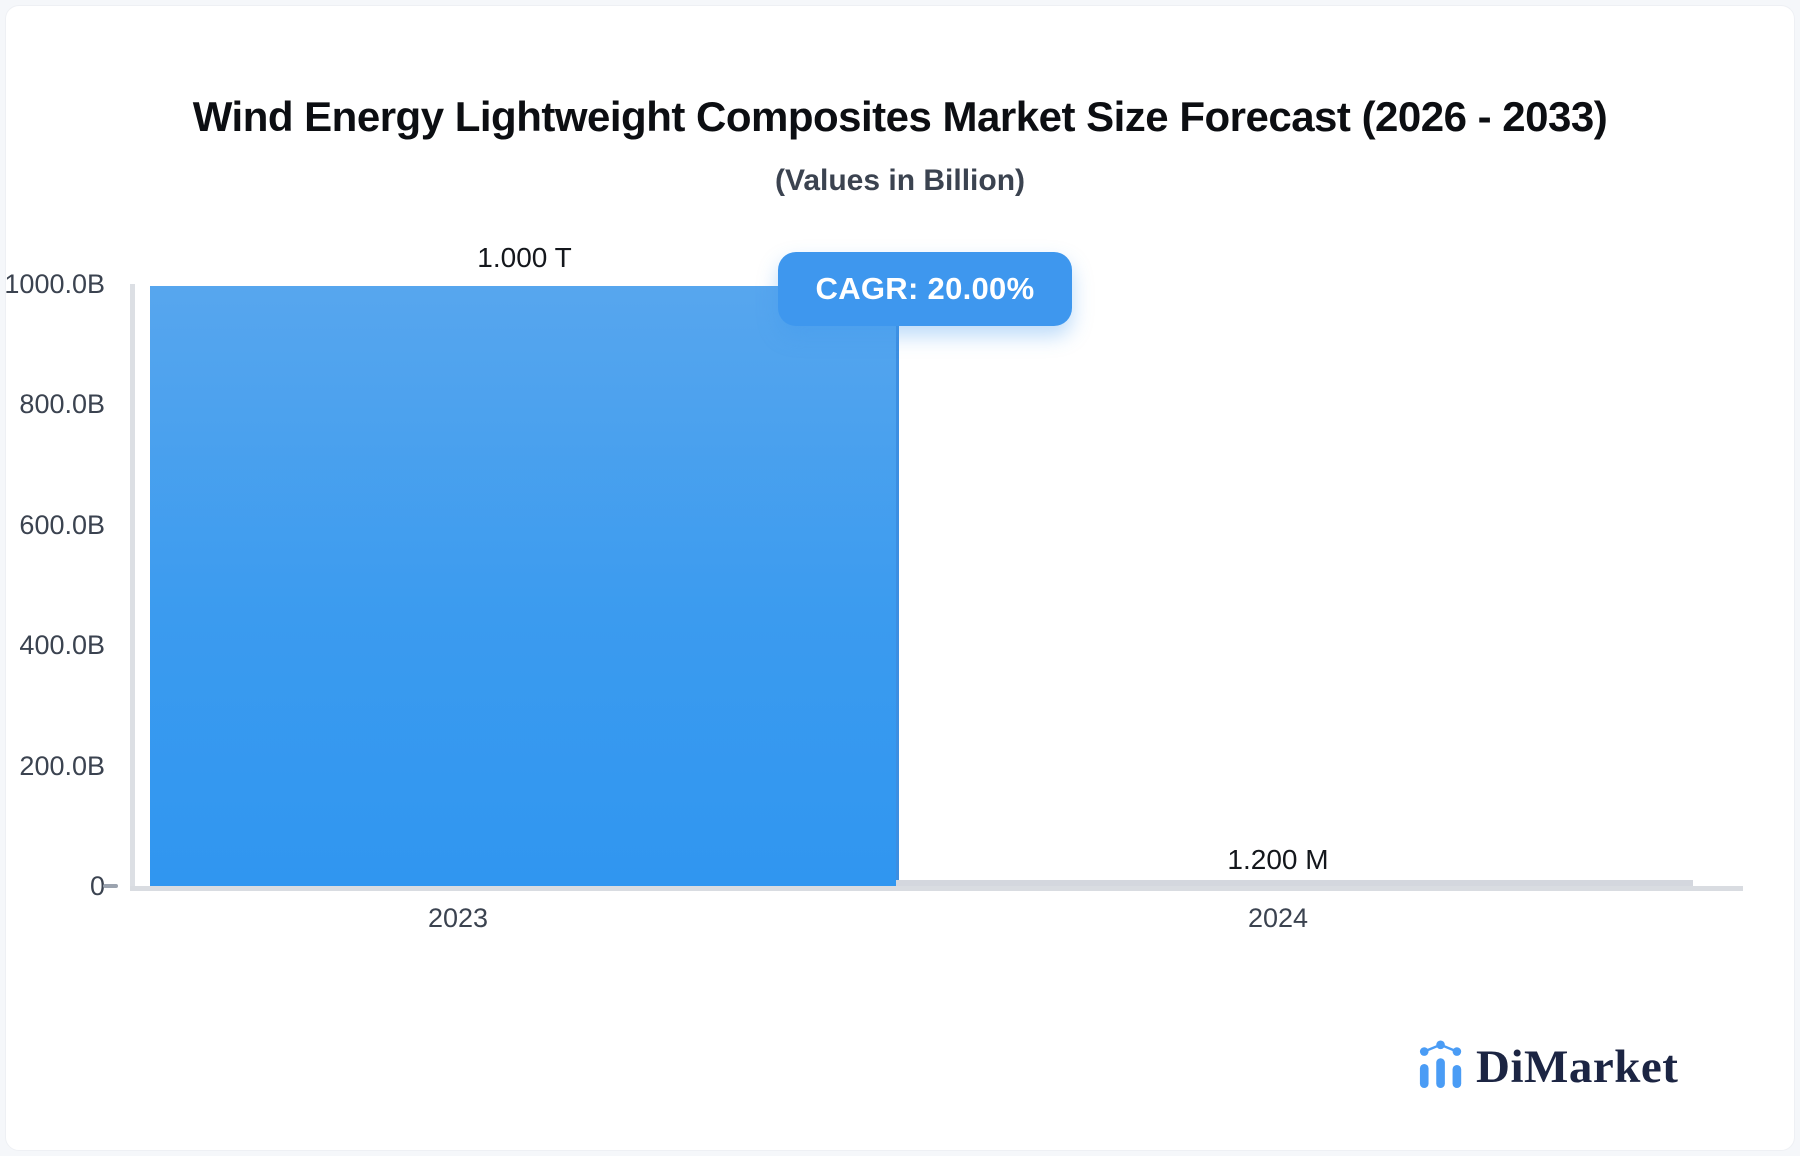 The image size is (1800, 1156). Describe the element at coordinates (1577, 1066) in the screenshot. I see `brand-name: DiMarket` at that location.